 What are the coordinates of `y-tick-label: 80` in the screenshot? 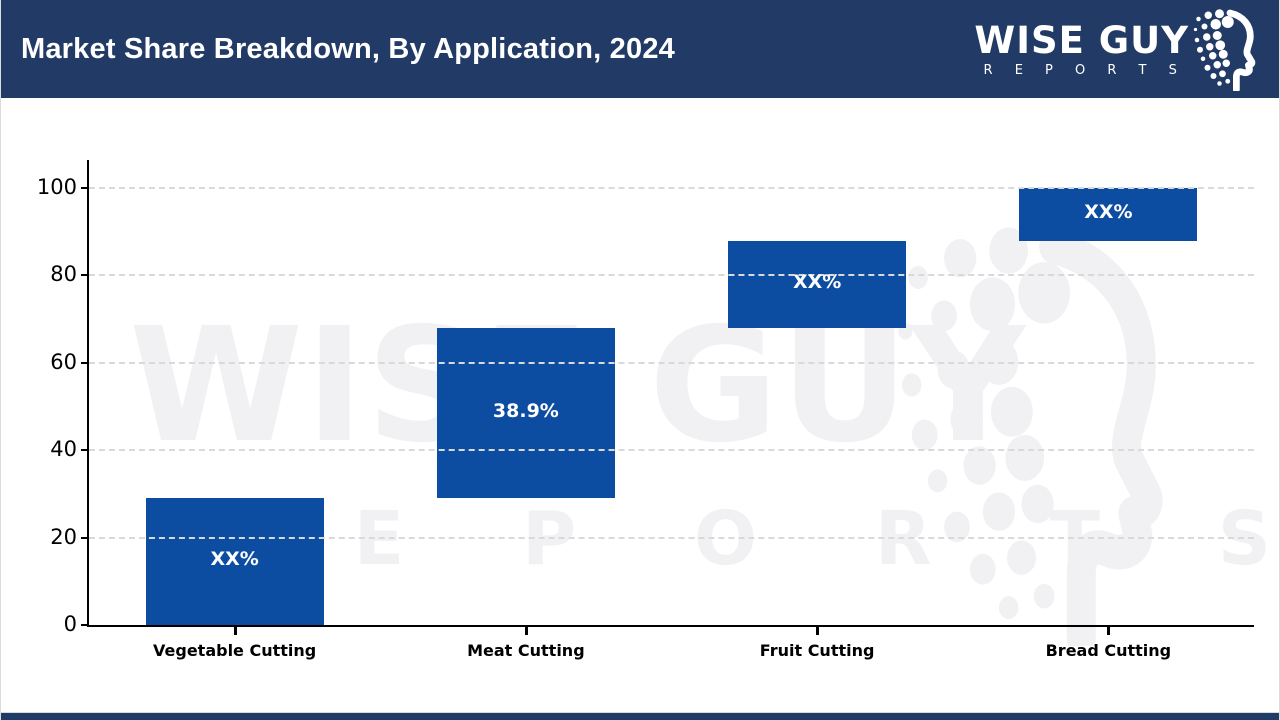 It's located at (63, 274).